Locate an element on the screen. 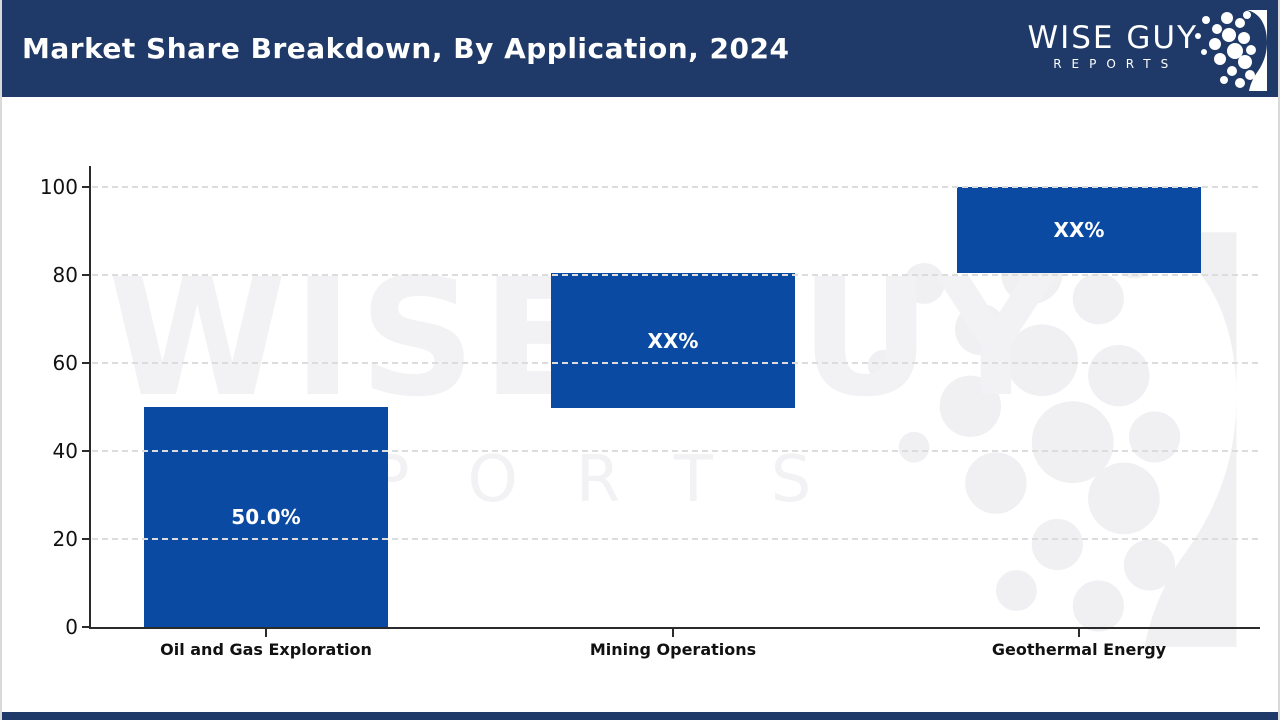 The height and width of the screenshot is (720, 1280). y-axis-line is located at coordinates (90, 397).